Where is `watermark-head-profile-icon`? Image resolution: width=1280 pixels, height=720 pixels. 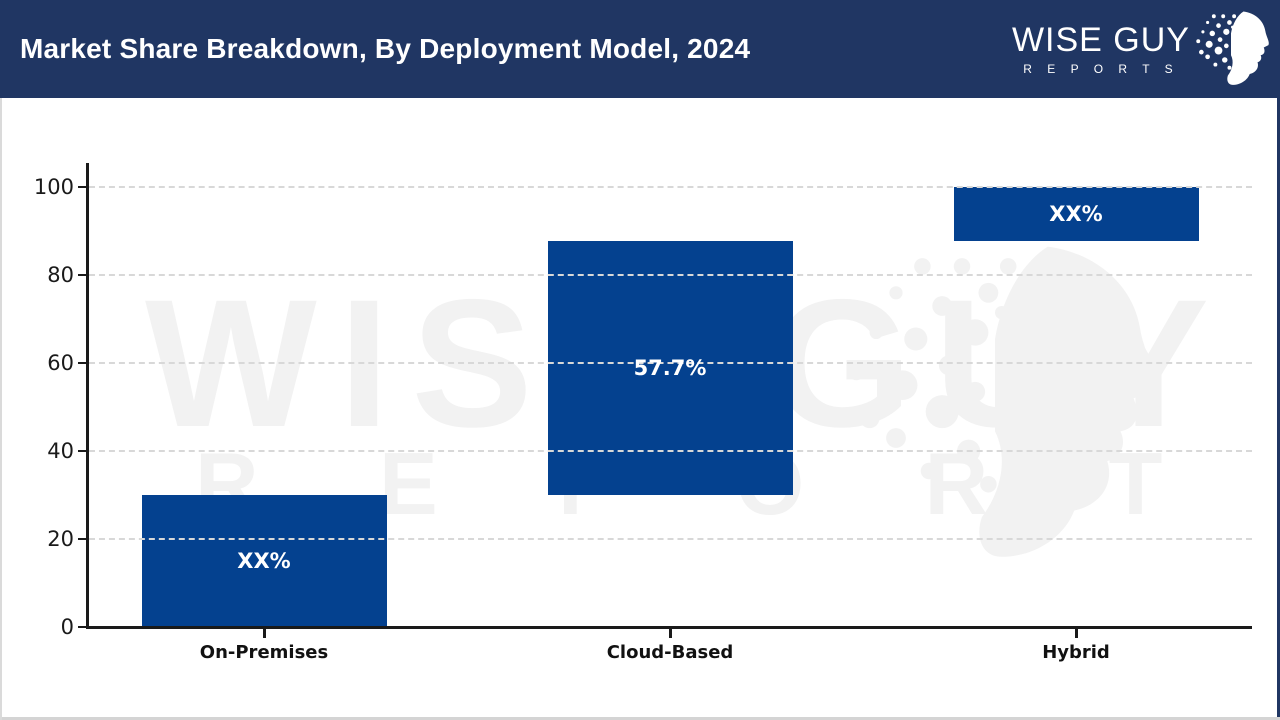 watermark-head-profile-icon is located at coordinates (1001, 401).